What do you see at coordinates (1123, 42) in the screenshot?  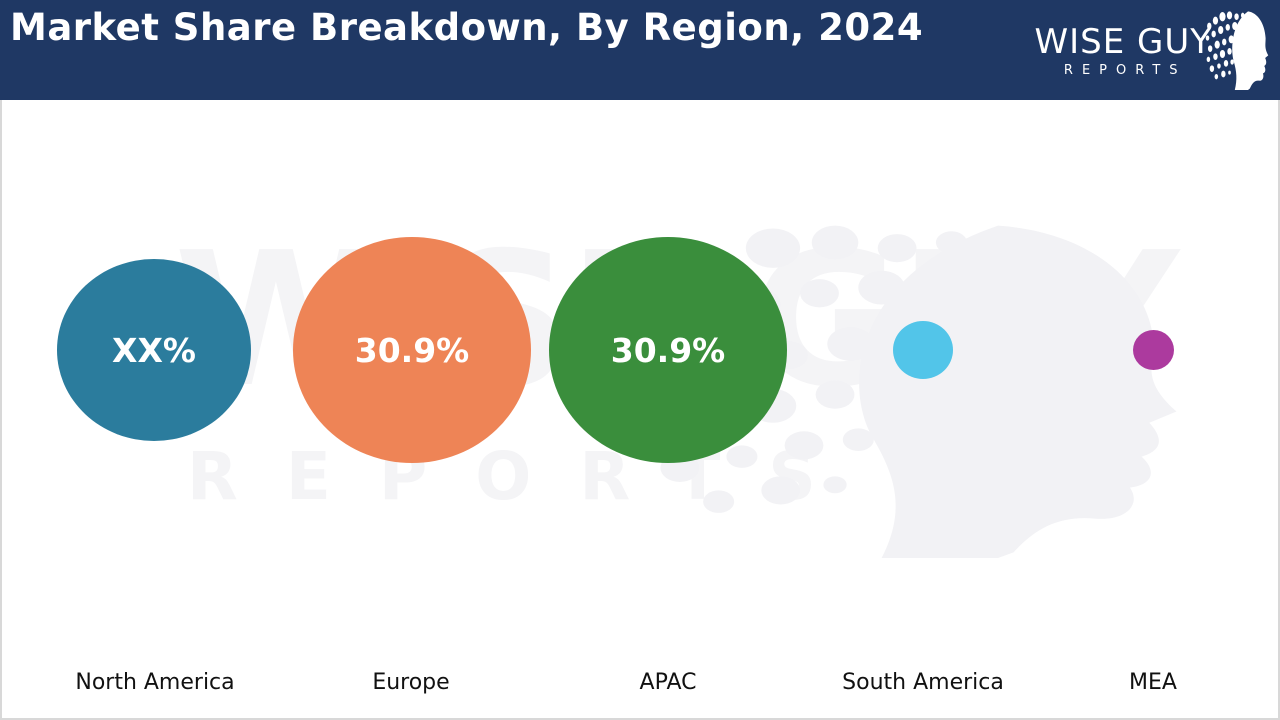 I see `logo-name: WISE GUY` at bounding box center [1123, 42].